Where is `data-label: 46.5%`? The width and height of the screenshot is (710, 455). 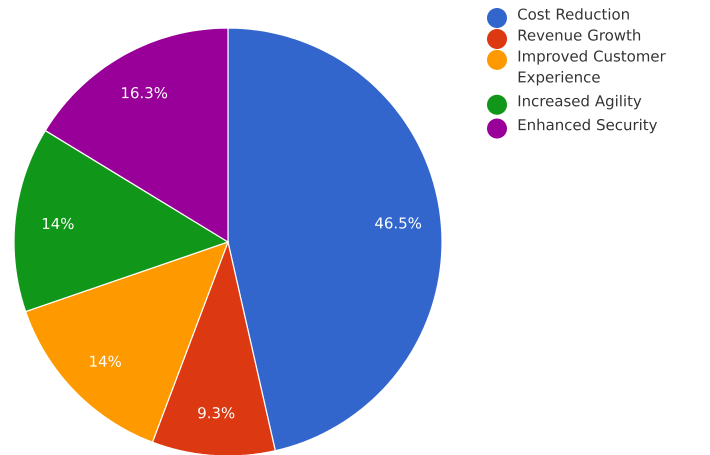
data-label: 46.5% is located at coordinates (398, 223).